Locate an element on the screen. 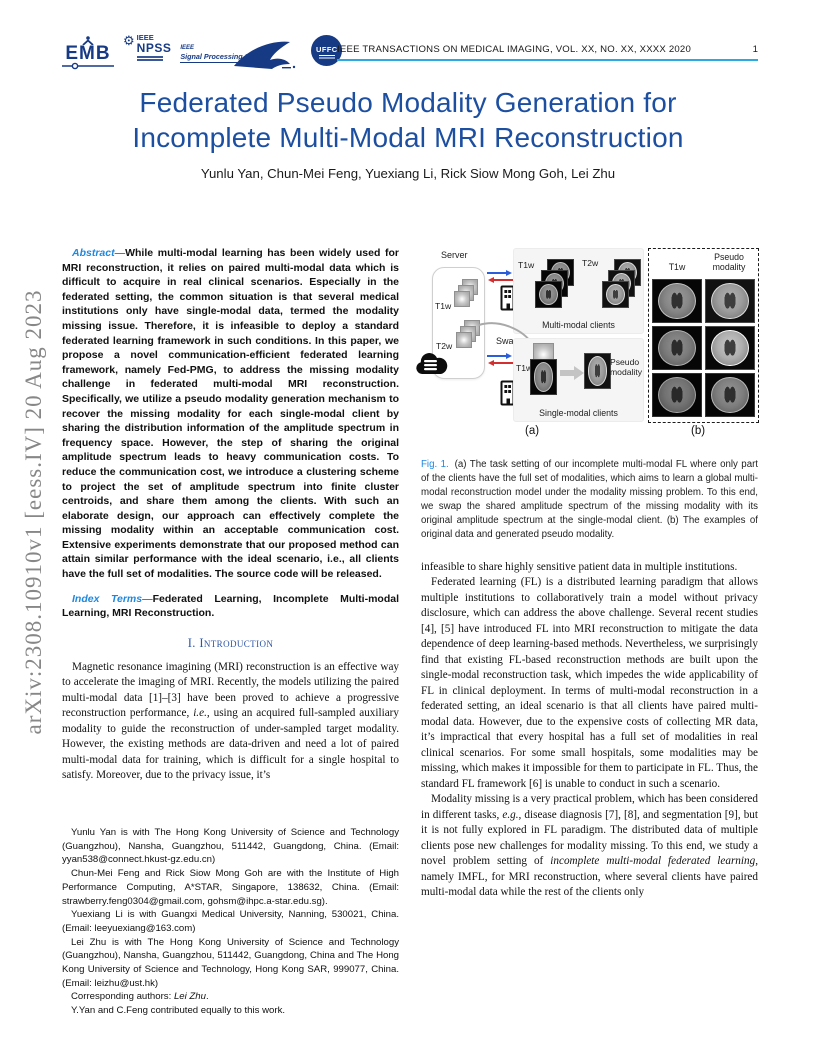 The height and width of the screenshot is (1056, 816). npss-gear-icon: ⚙ is located at coordinates (129, 40).